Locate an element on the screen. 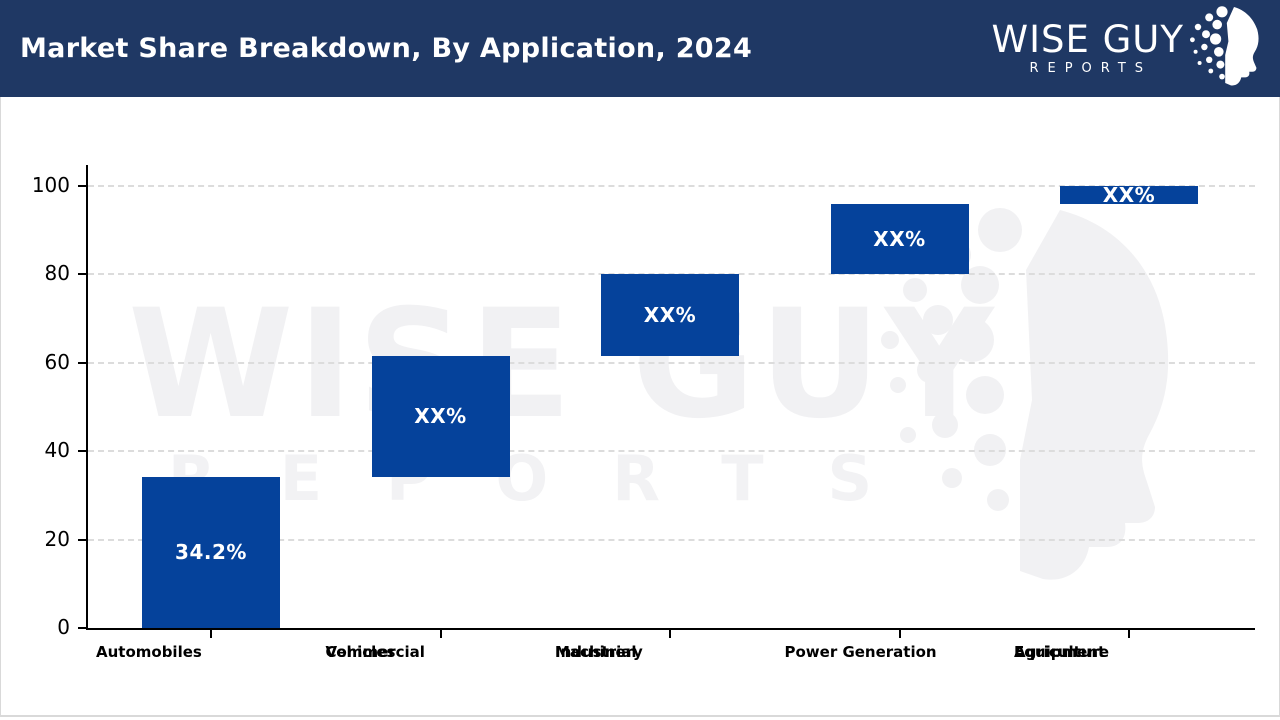 Image resolution: width=1280 pixels, height=720 pixels. y-tick-label: 20 is located at coordinates (57, 538).